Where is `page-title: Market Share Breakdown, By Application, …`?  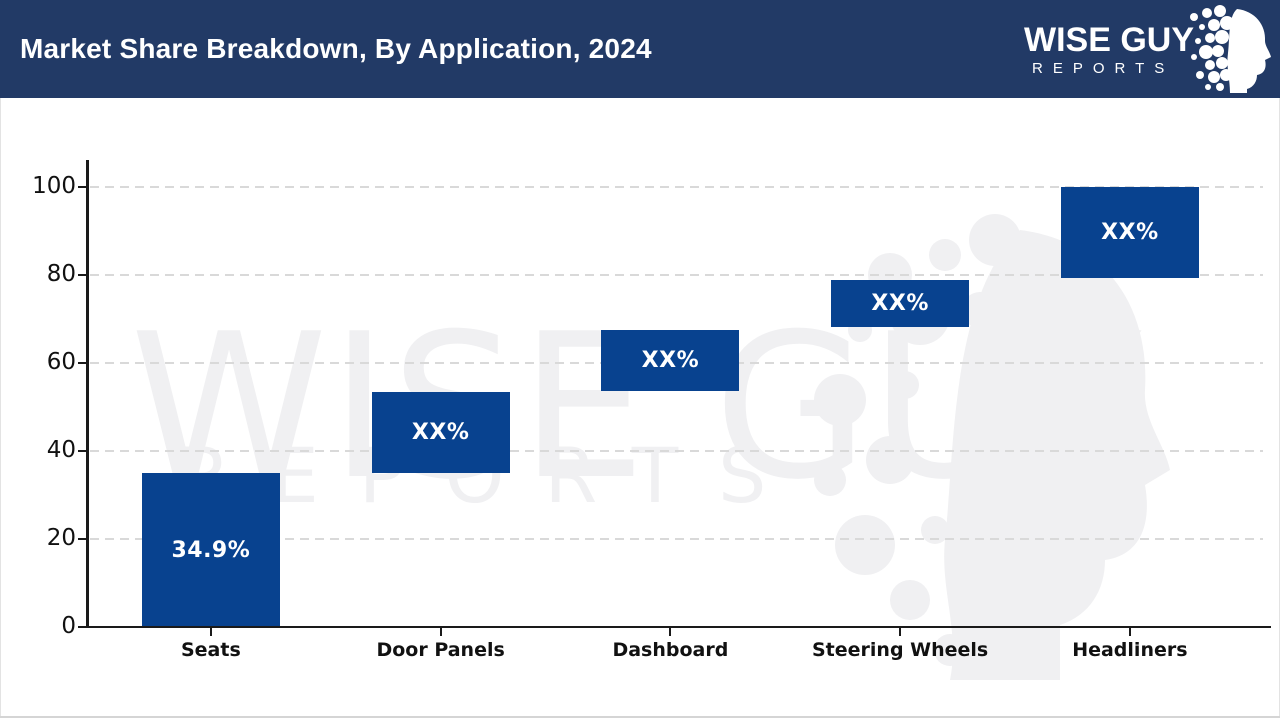 page-title: Market Share Breakdown, By Application, … is located at coordinates (336, 48).